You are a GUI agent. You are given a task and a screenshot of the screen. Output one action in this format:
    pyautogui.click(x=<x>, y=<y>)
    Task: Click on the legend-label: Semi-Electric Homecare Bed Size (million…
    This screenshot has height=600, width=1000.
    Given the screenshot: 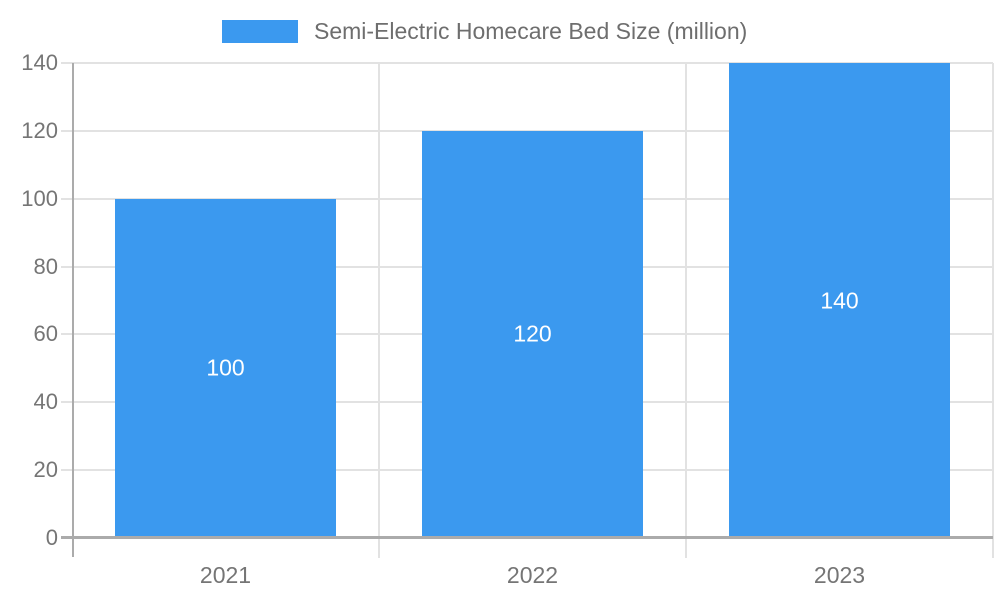 What is the action you would take?
    pyautogui.click(x=531, y=31)
    